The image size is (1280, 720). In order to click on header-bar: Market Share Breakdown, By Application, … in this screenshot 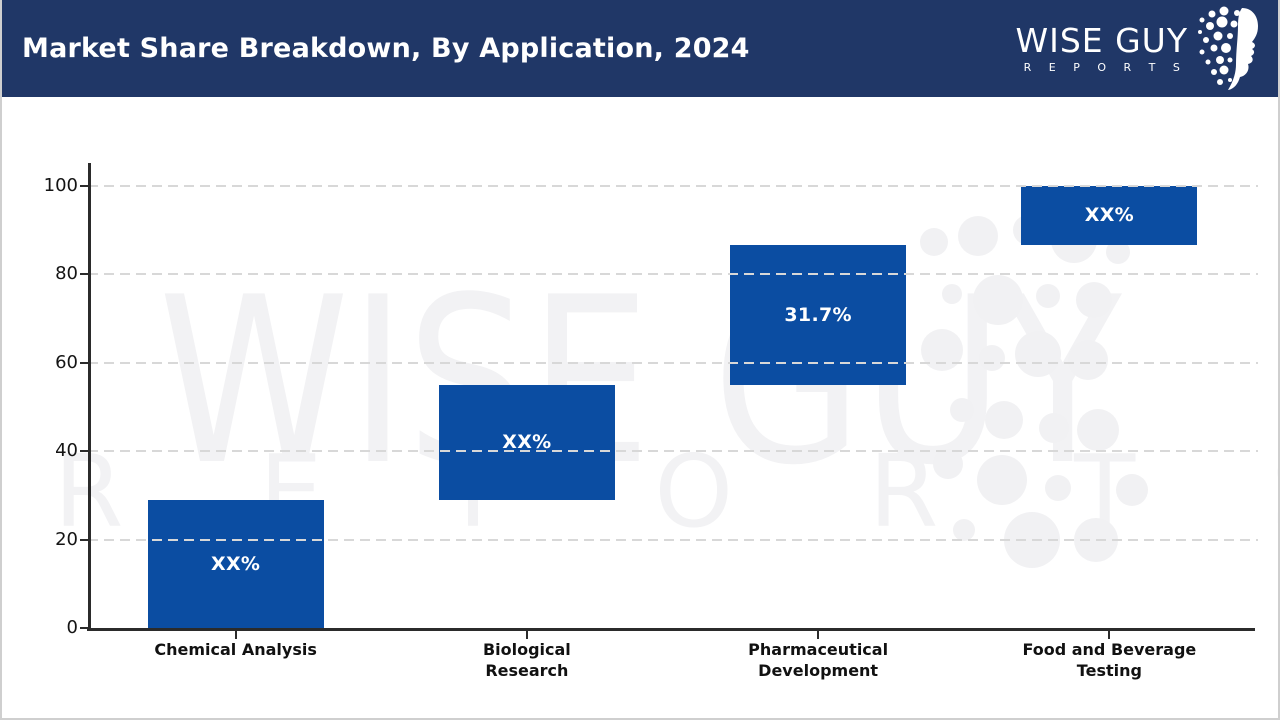, I will do `click(640, 48)`.